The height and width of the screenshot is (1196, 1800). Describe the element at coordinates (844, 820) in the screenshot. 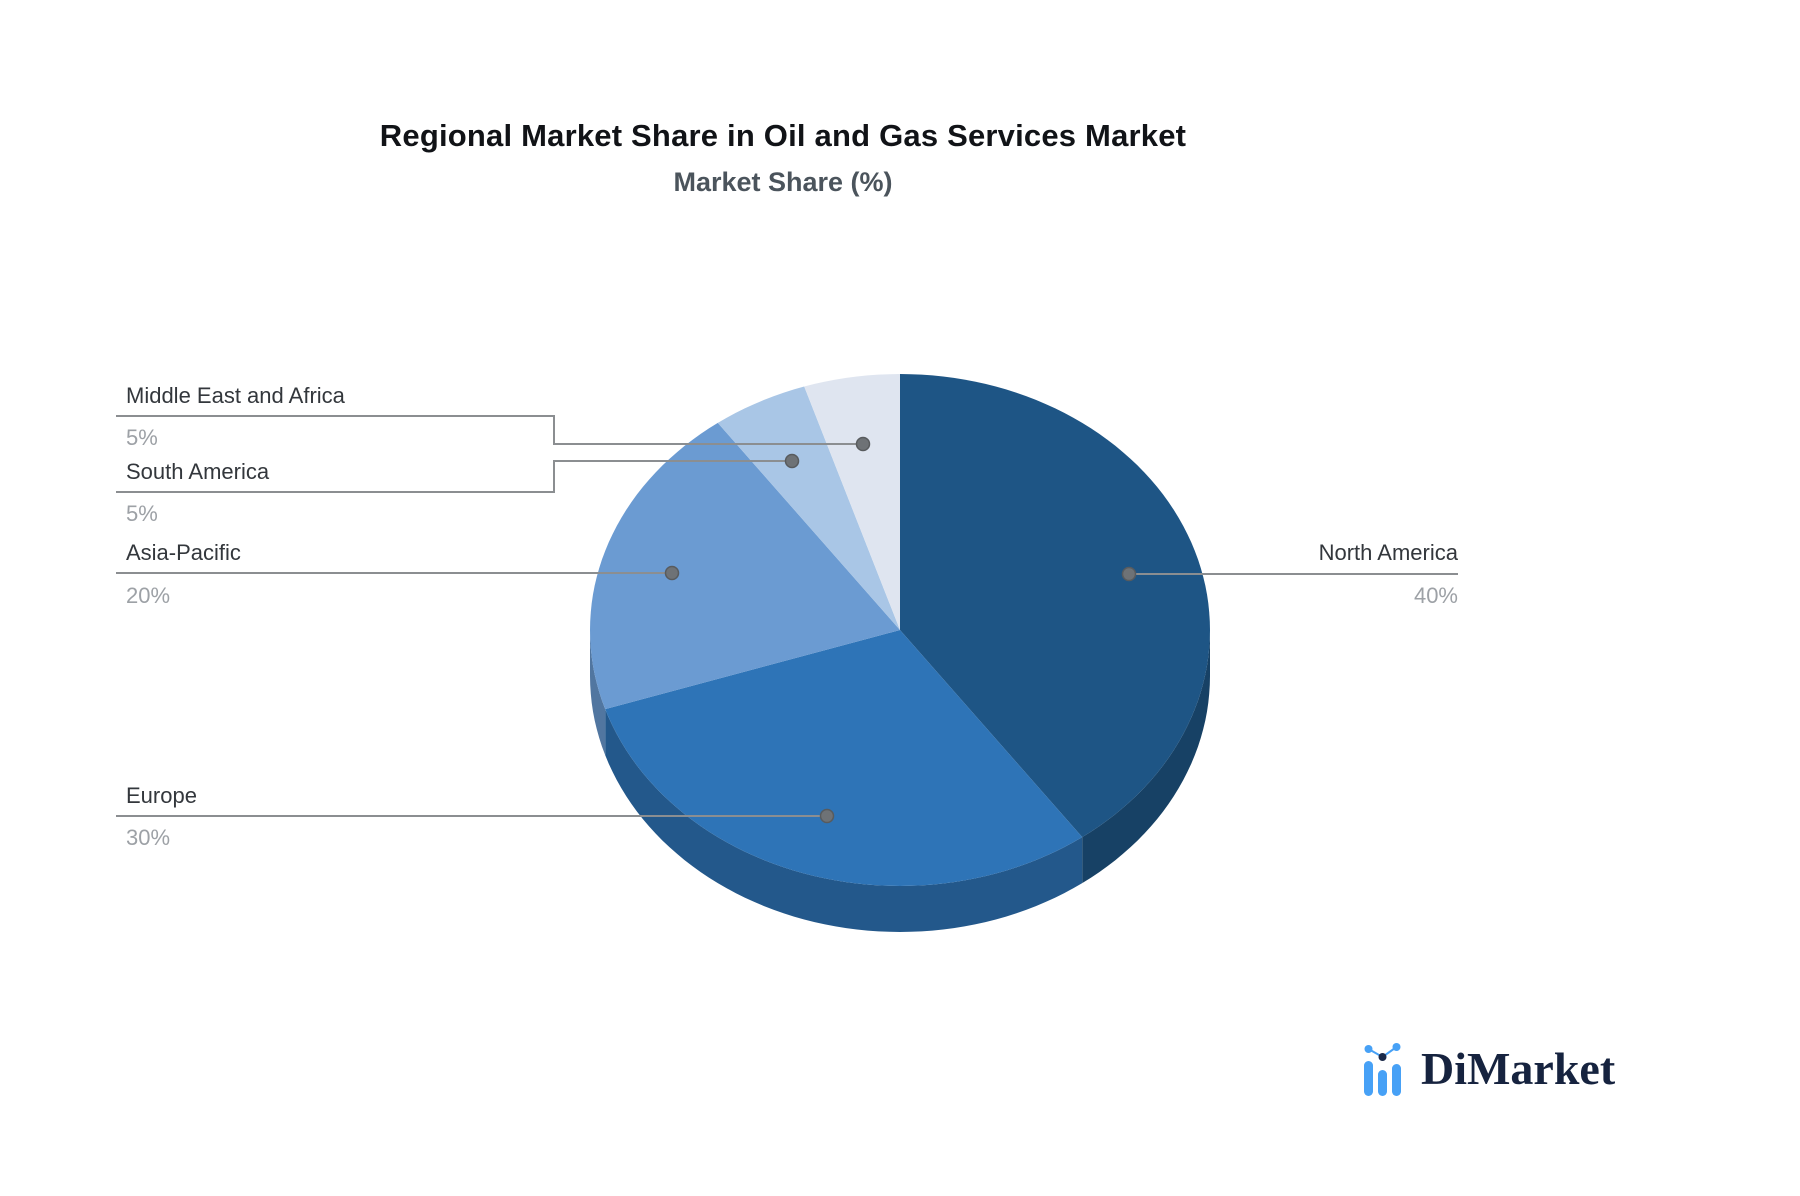

I see `pie-slice-side-europe` at that location.